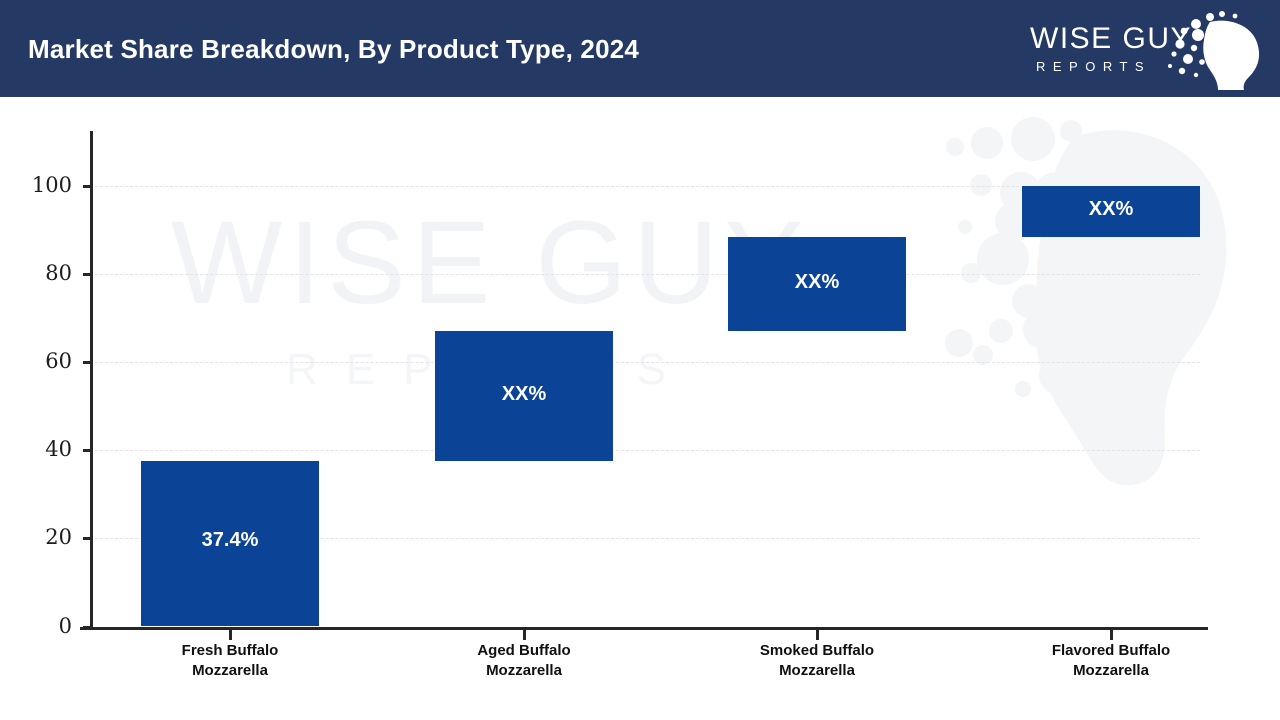  What do you see at coordinates (1111, 209) in the screenshot?
I see `bar-label-3: XX%` at bounding box center [1111, 209].